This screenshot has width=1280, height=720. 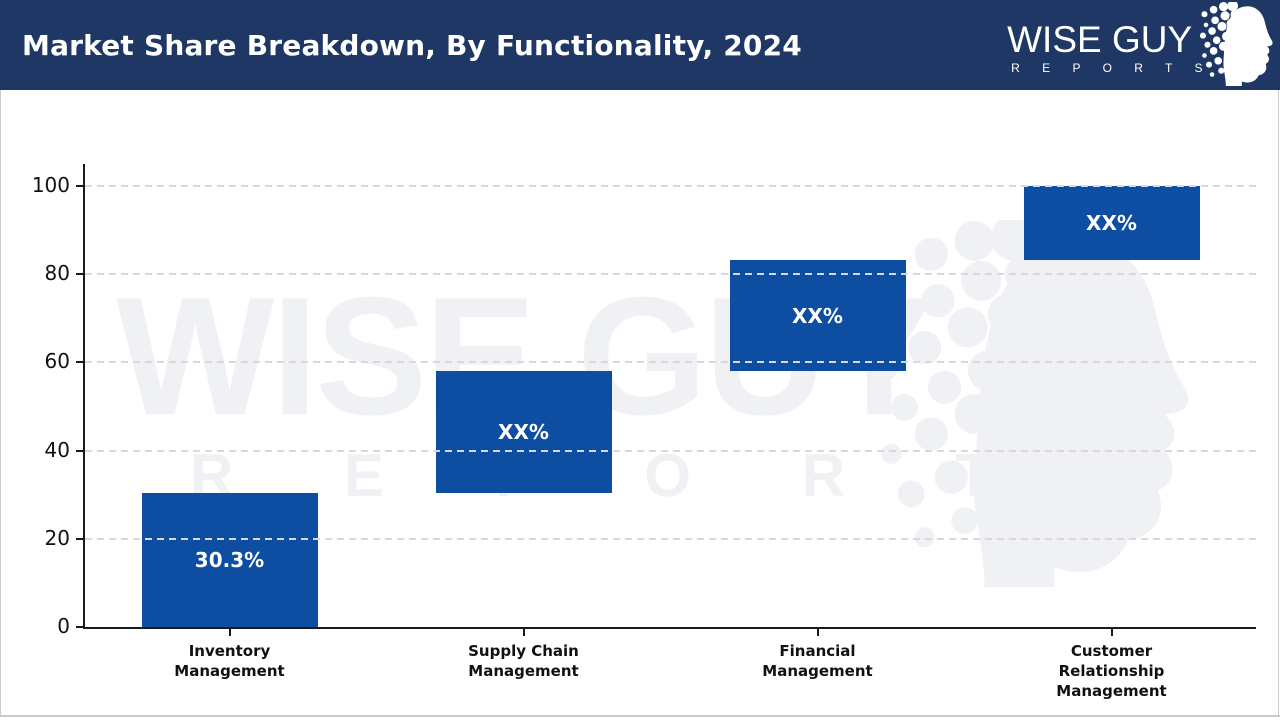 I want to click on y-tick-label: 20, so click(x=57, y=537).